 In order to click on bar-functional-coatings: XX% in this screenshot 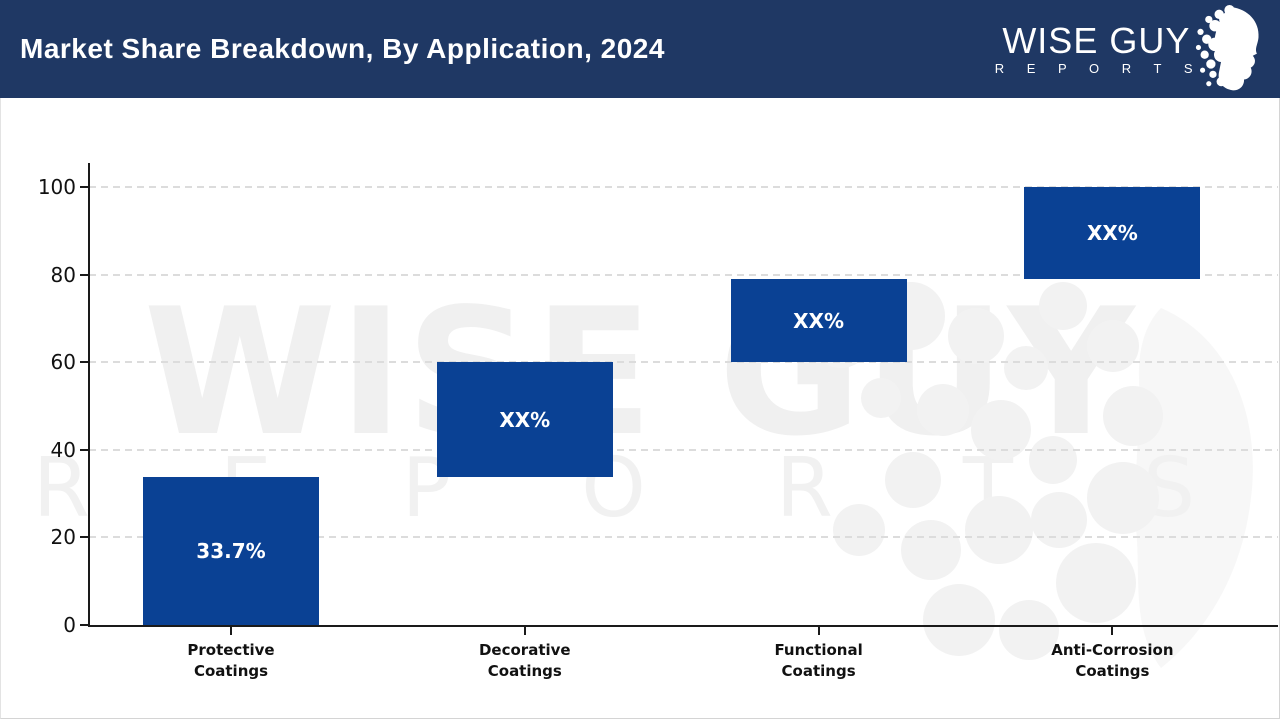, I will do `click(818, 320)`.